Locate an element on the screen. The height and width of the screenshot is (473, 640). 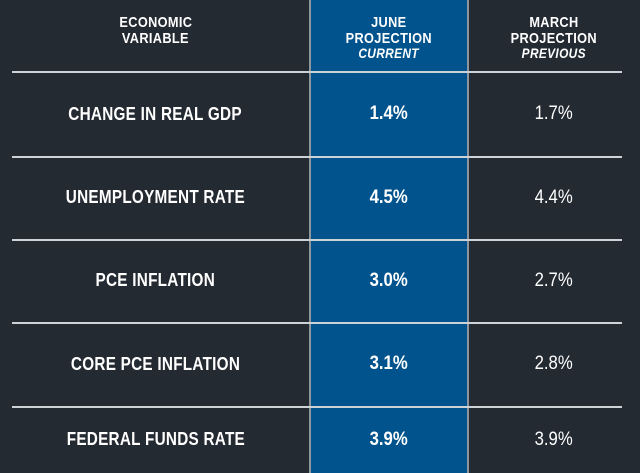
row-label-cell: CORE PCE INFLATION is located at coordinates (155, 364).